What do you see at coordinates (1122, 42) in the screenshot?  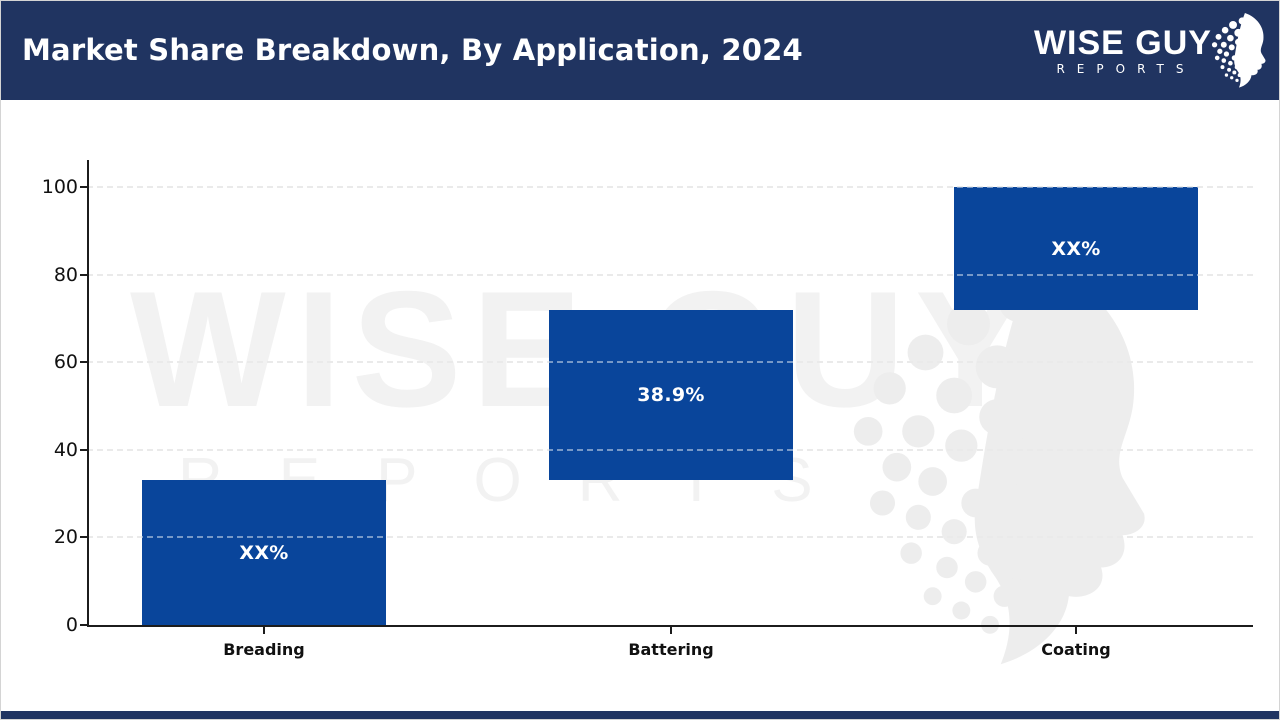 I see `logo-brand-name: WISE GUY` at bounding box center [1122, 42].